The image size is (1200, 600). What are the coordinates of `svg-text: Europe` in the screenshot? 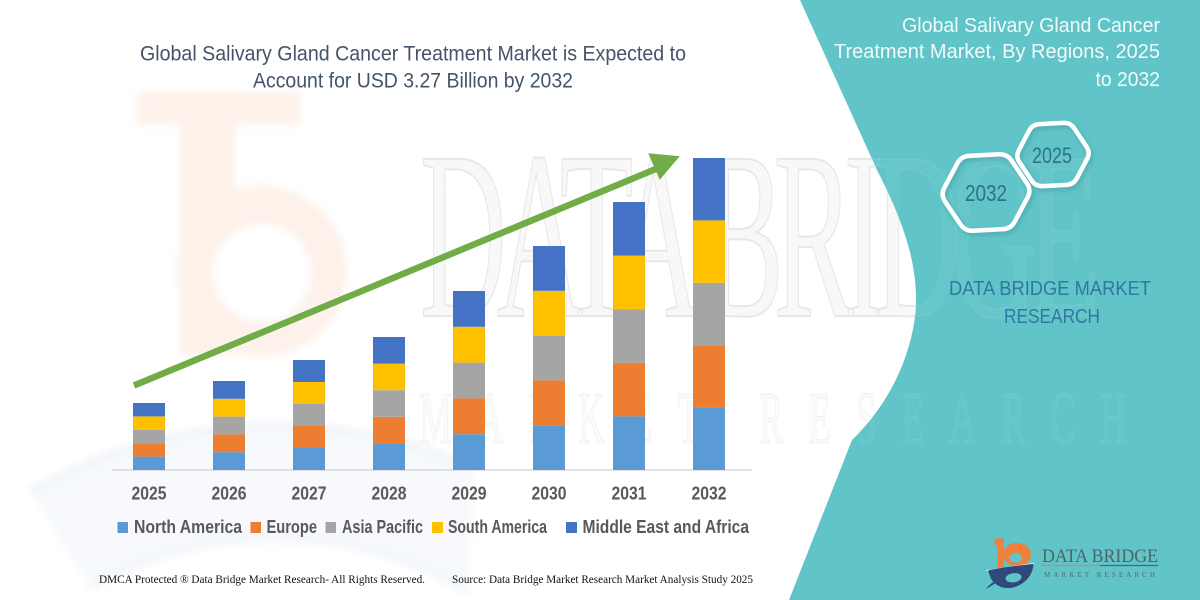 It's located at (292, 527).